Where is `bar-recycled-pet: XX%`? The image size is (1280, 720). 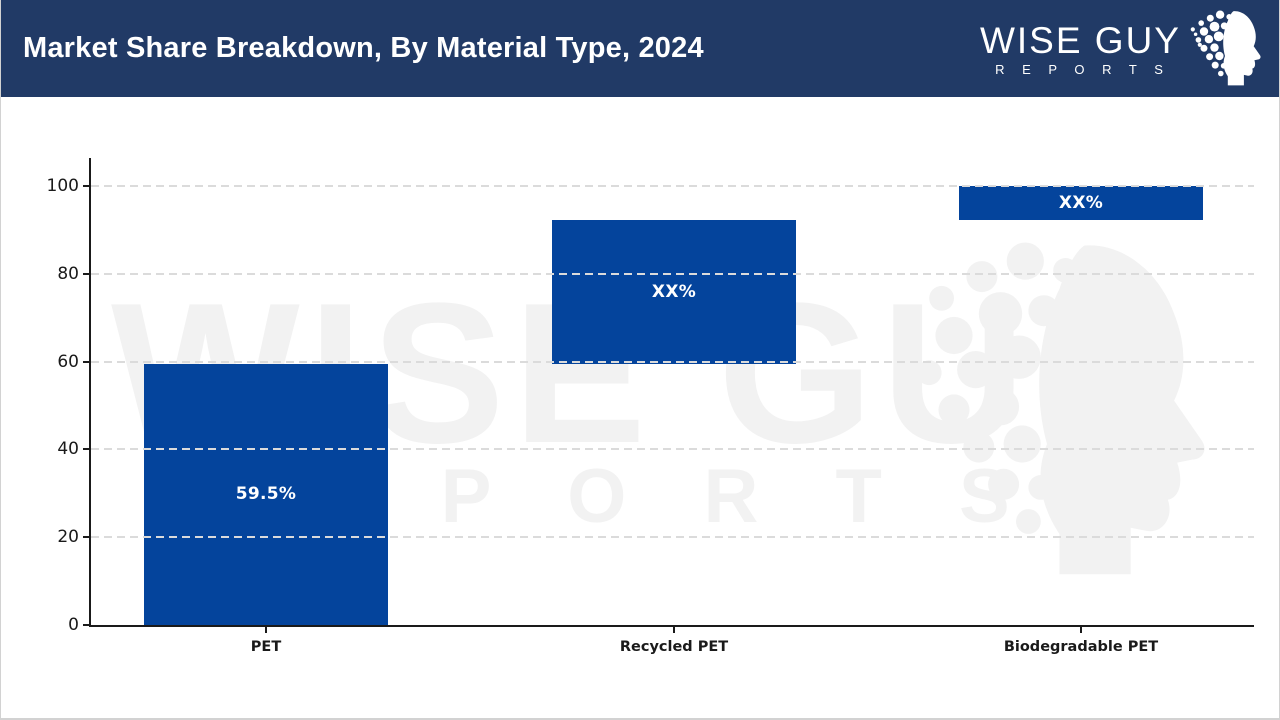 bar-recycled-pet: XX% is located at coordinates (674, 291).